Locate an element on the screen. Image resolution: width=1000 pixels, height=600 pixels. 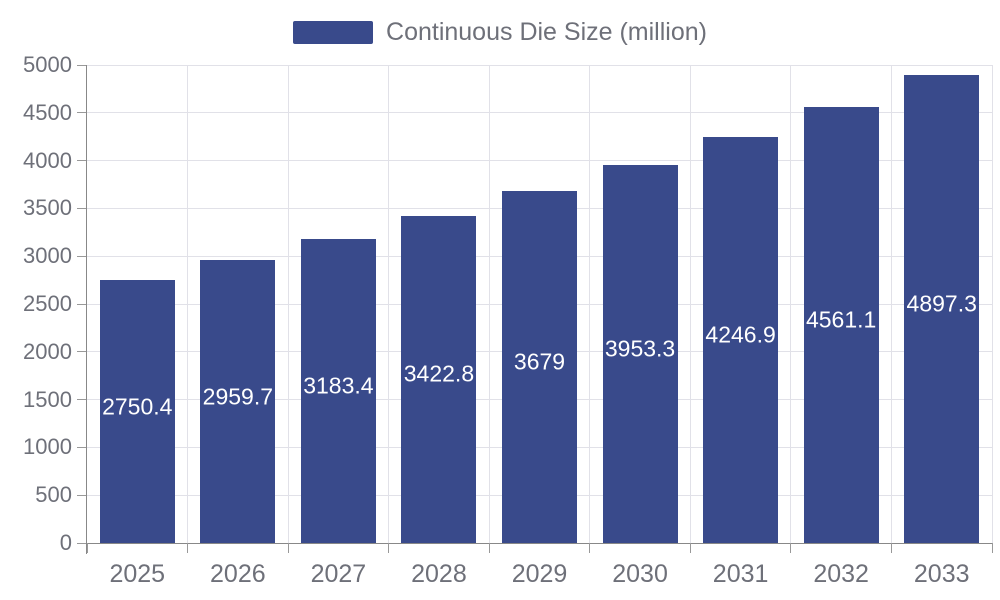
x-tick-label: 2027 is located at coordinates (338, 574).